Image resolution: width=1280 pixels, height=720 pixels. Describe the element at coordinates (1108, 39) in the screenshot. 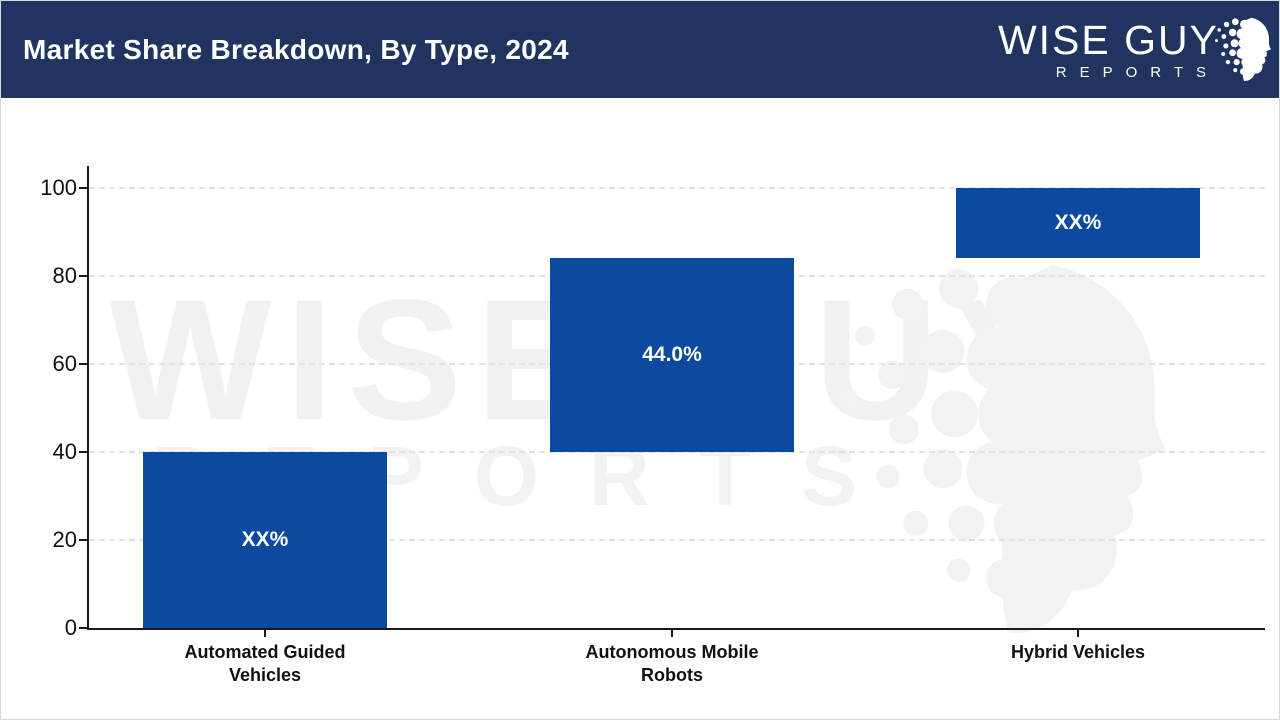

I see `logo-line1: WISE GUY` at that location.